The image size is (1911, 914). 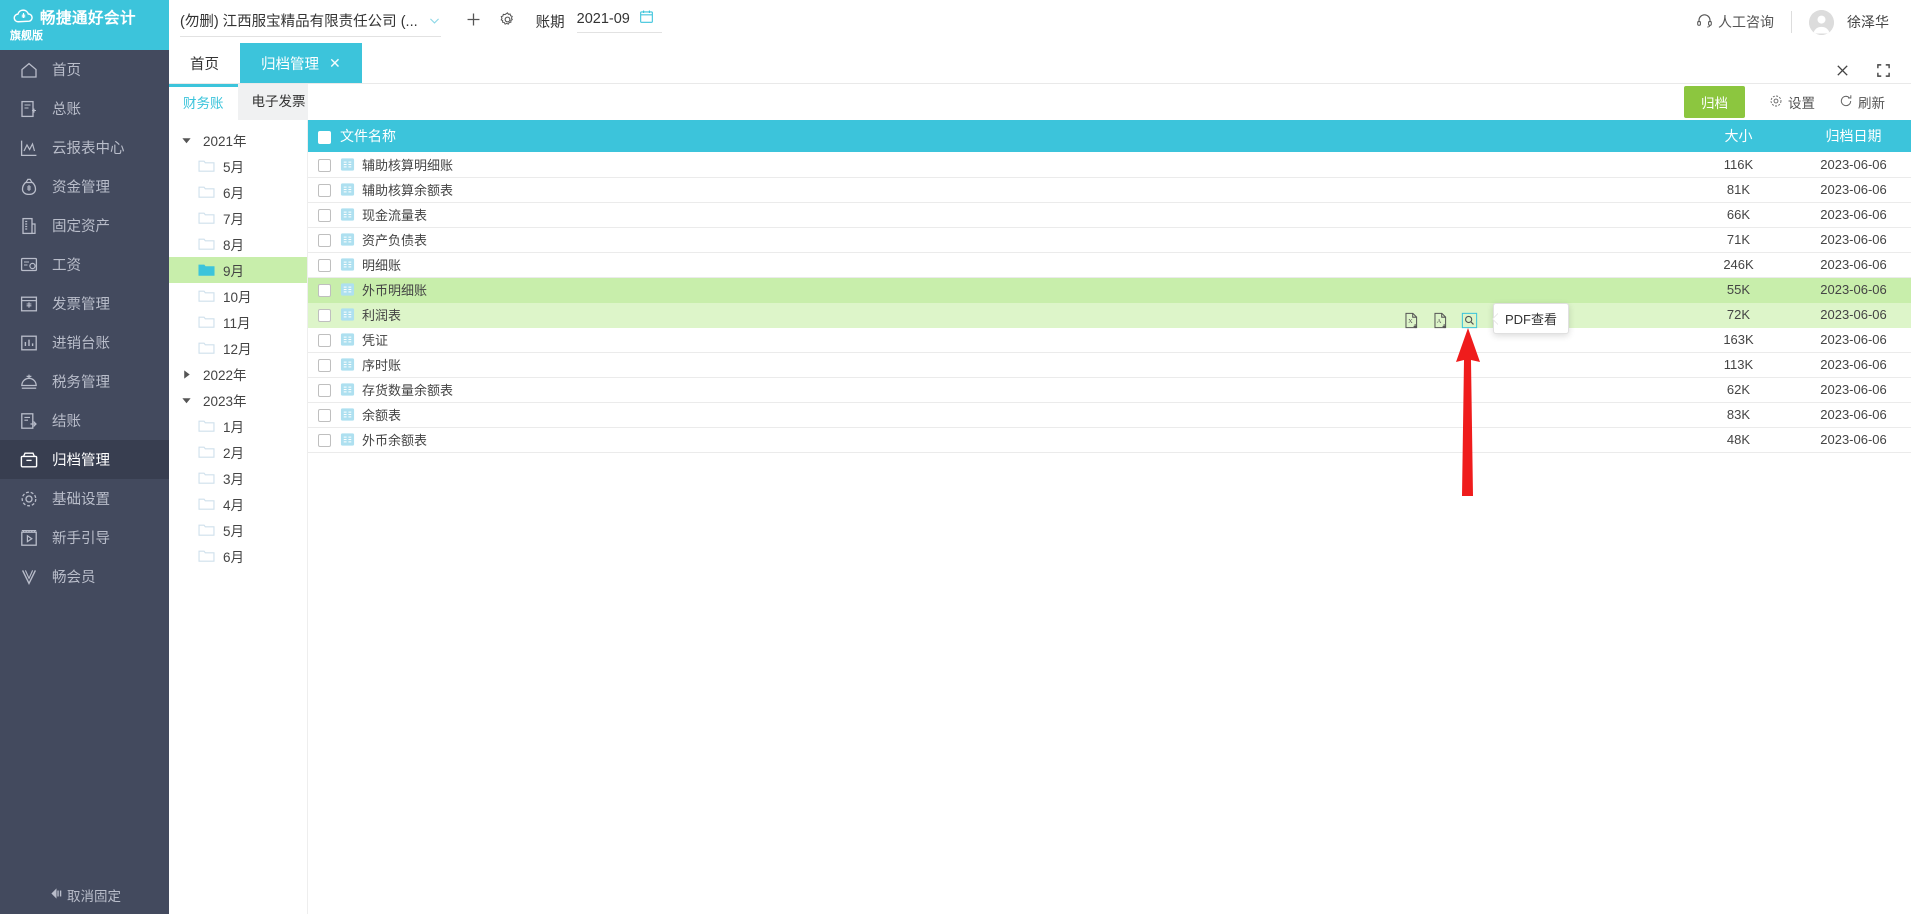 What do you see at coordinates (84, 69) in the screenshot?
I see `sidebar-item-1: 首页` at bounding box center [84, 69].